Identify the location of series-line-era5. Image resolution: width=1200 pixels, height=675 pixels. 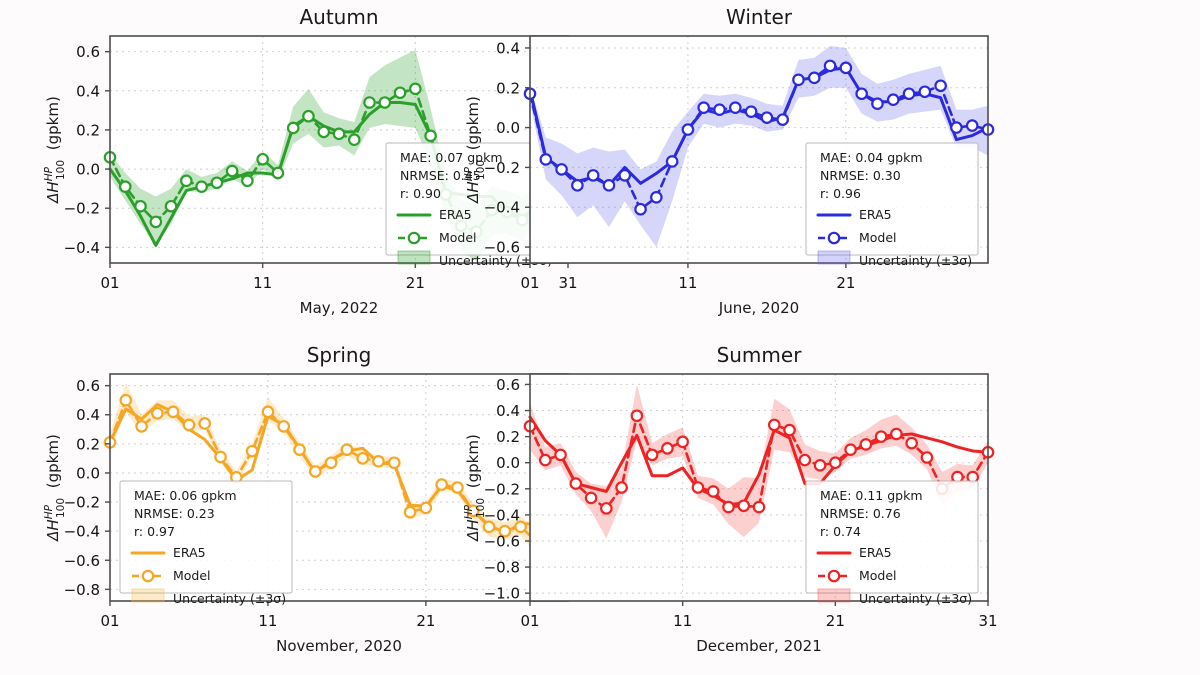
(759, 460).